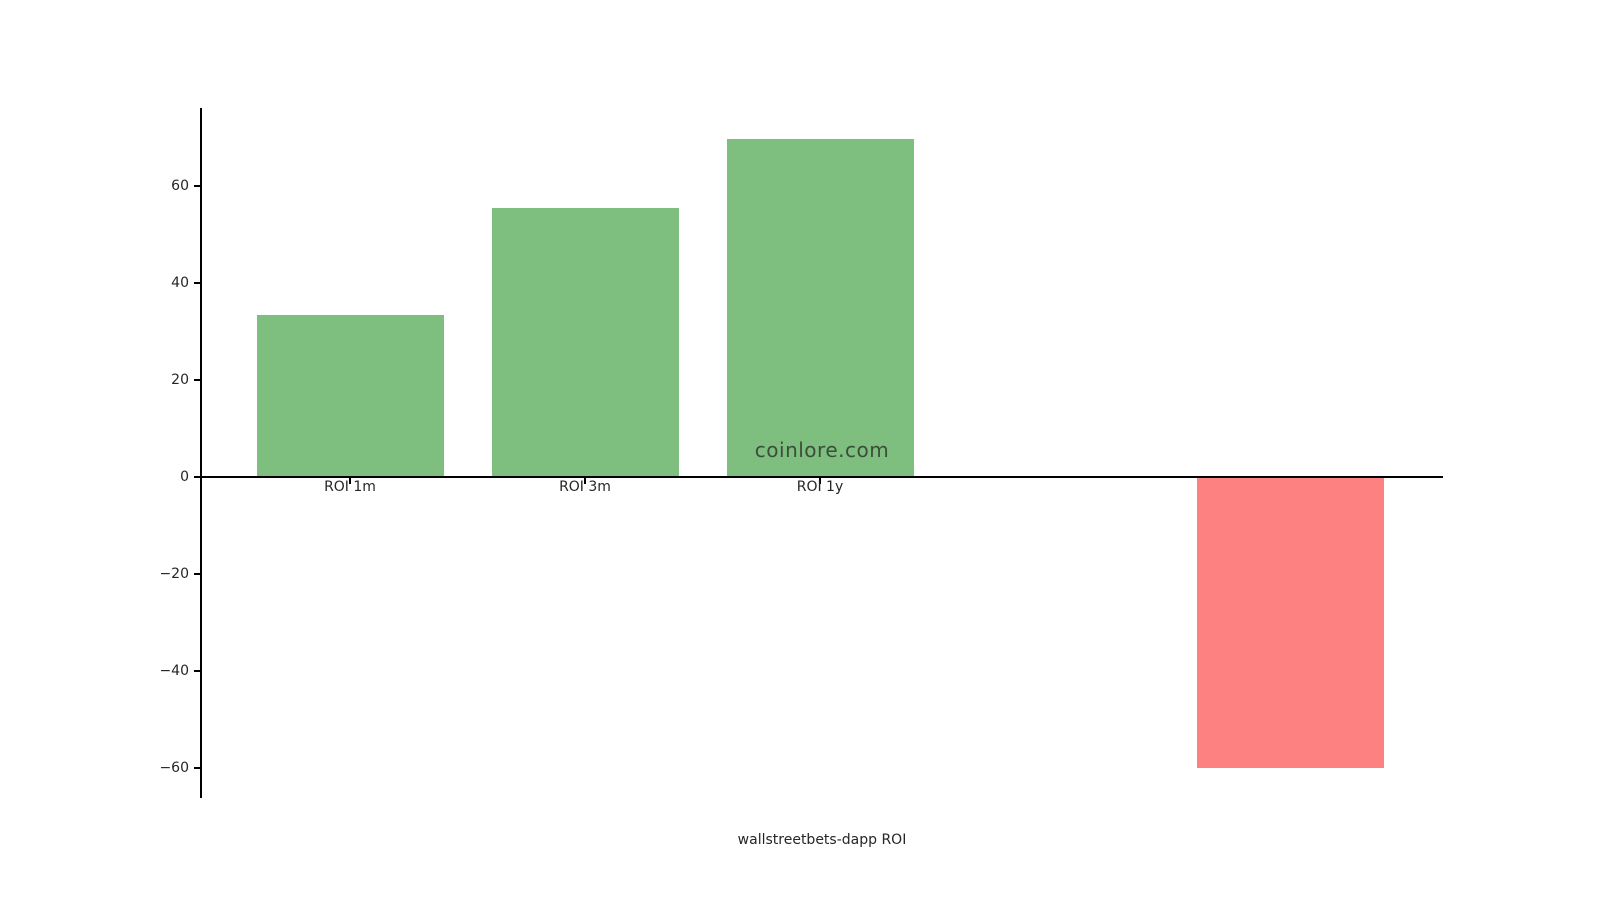  Describe the element at coordinates (184, 477) in the screenshot. I see `y-tick-label: 0` at that location.